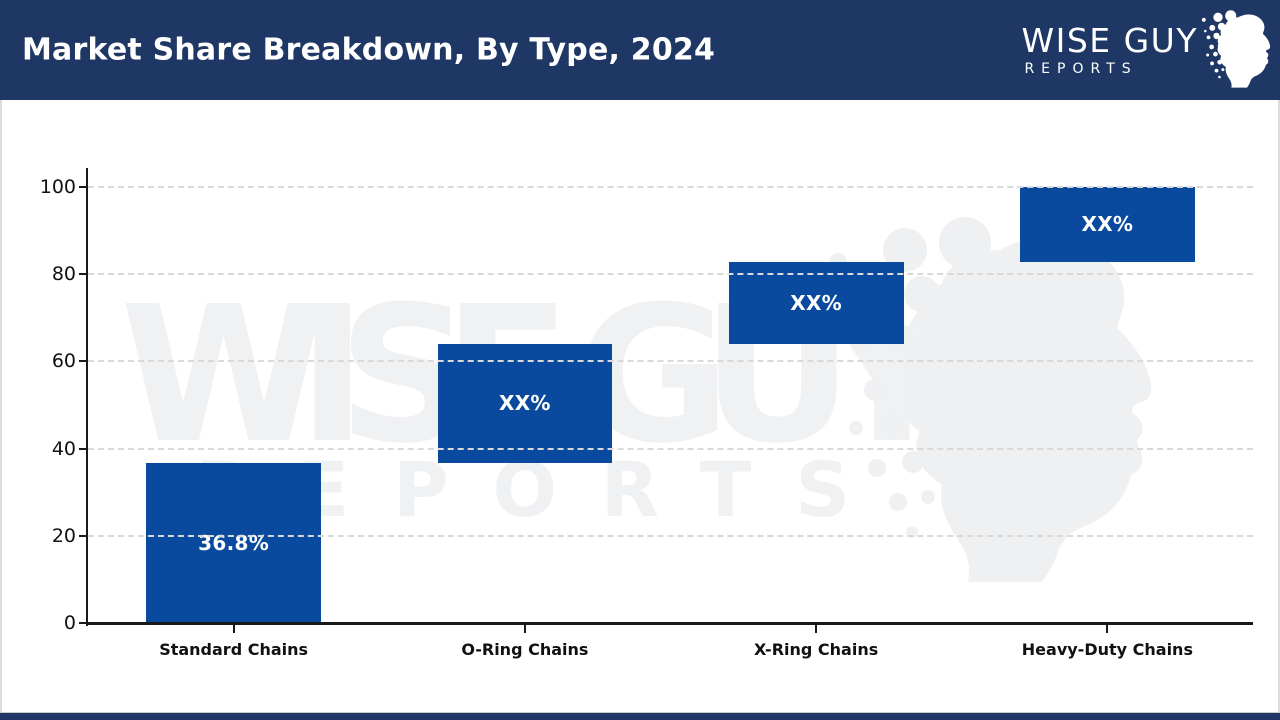 The image size is (1280, 720). I want to click on x-category-label-o-ring-chains: O-Ring Chains, so click(525, 649).